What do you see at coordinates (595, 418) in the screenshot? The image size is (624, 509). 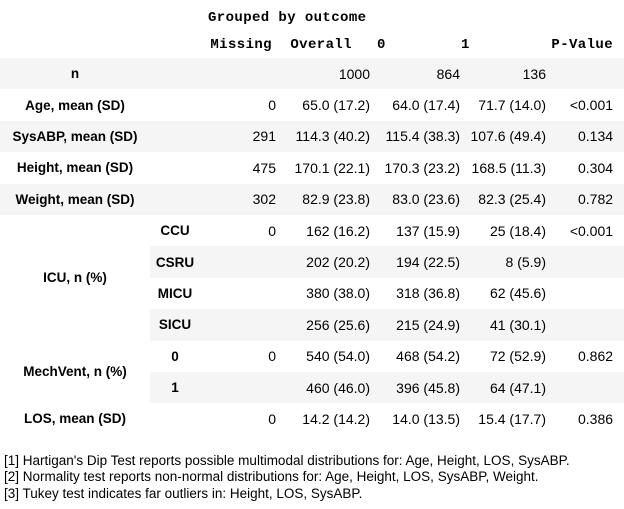 I see `cell-pvalue: 0.386` at bounding box center [595, 418].